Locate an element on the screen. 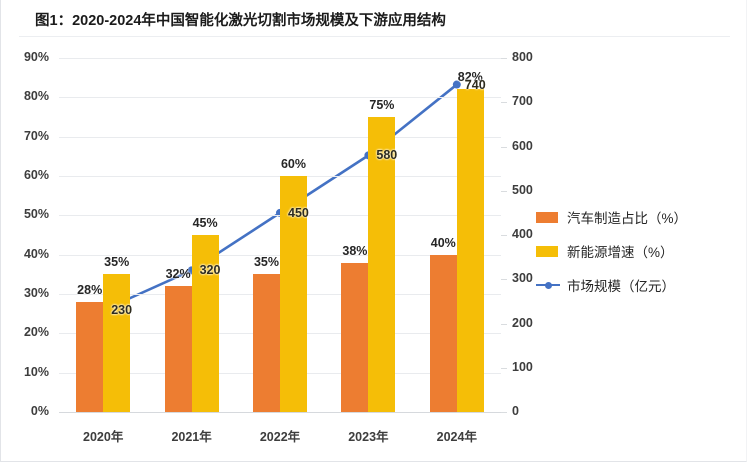 The height and width of the screenshot is (462, 747). legend-item-new-energy: 新能源增速（%） is located at coordinates (638, 251).